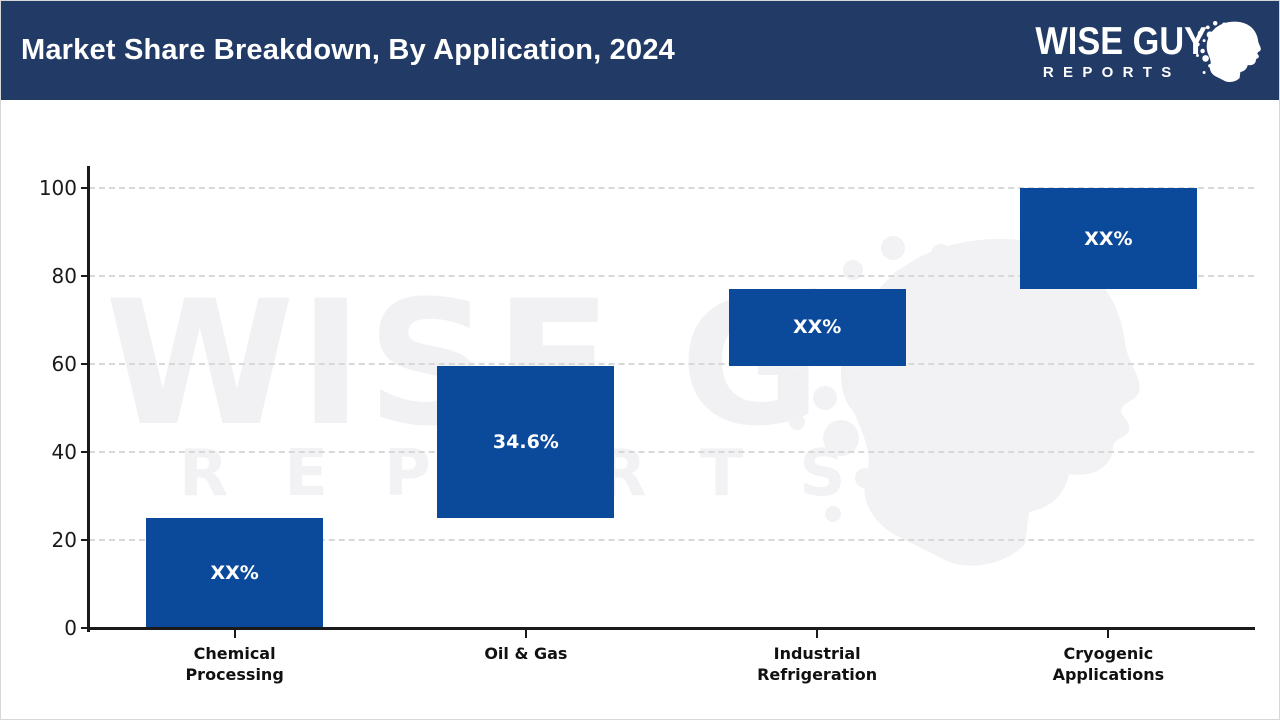  I want to click on y-tick-label: 0, so click(70, 628).